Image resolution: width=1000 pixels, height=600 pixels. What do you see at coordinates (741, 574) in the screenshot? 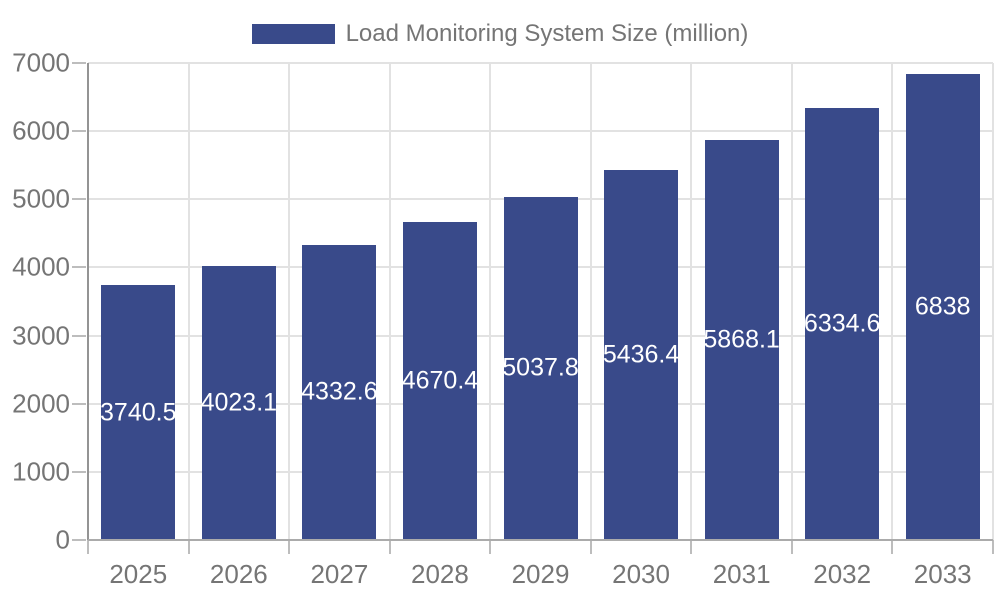
I see `x-axis-tick-label: 2031` at bounding box center [741, 574].